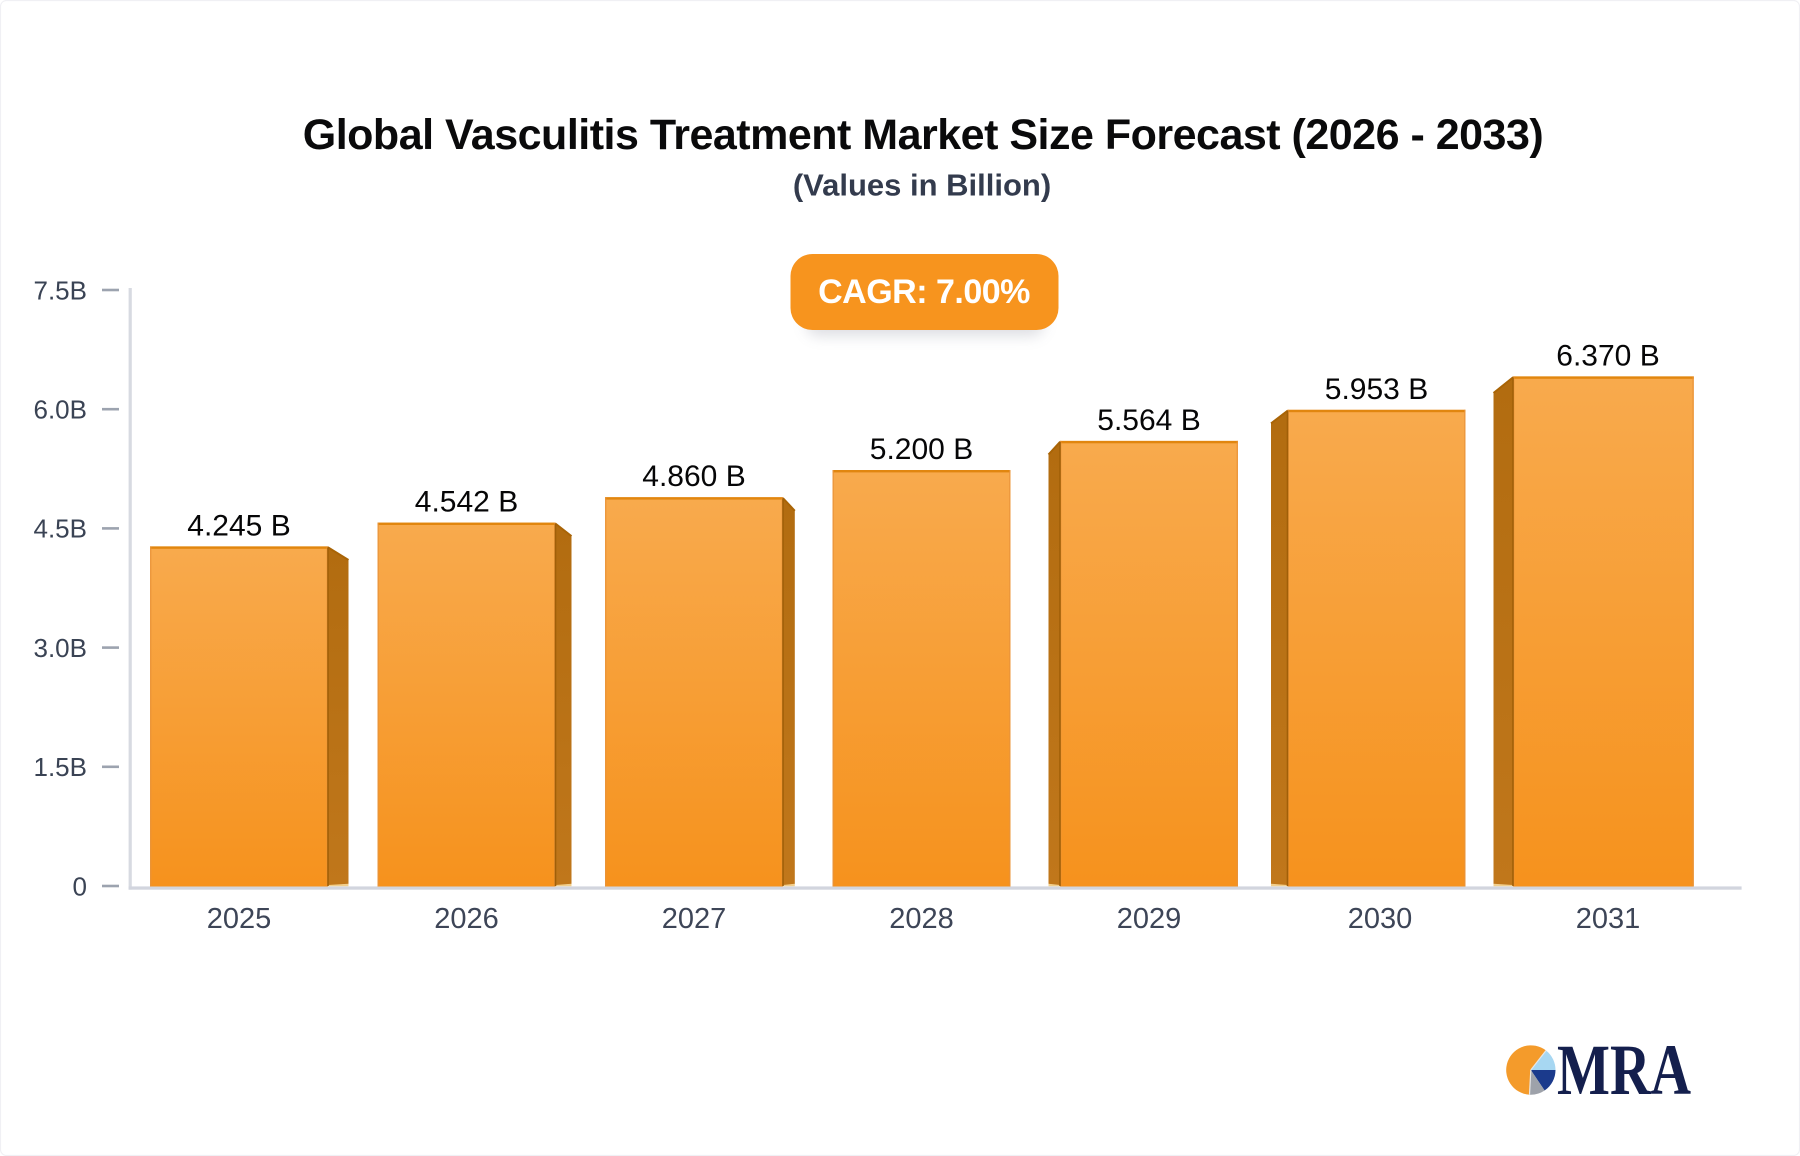  What do you see at coordinates (922, 185) in the screenshot?
I see `svg-text: (Values in Billion)` at bounding box center [922, 185].